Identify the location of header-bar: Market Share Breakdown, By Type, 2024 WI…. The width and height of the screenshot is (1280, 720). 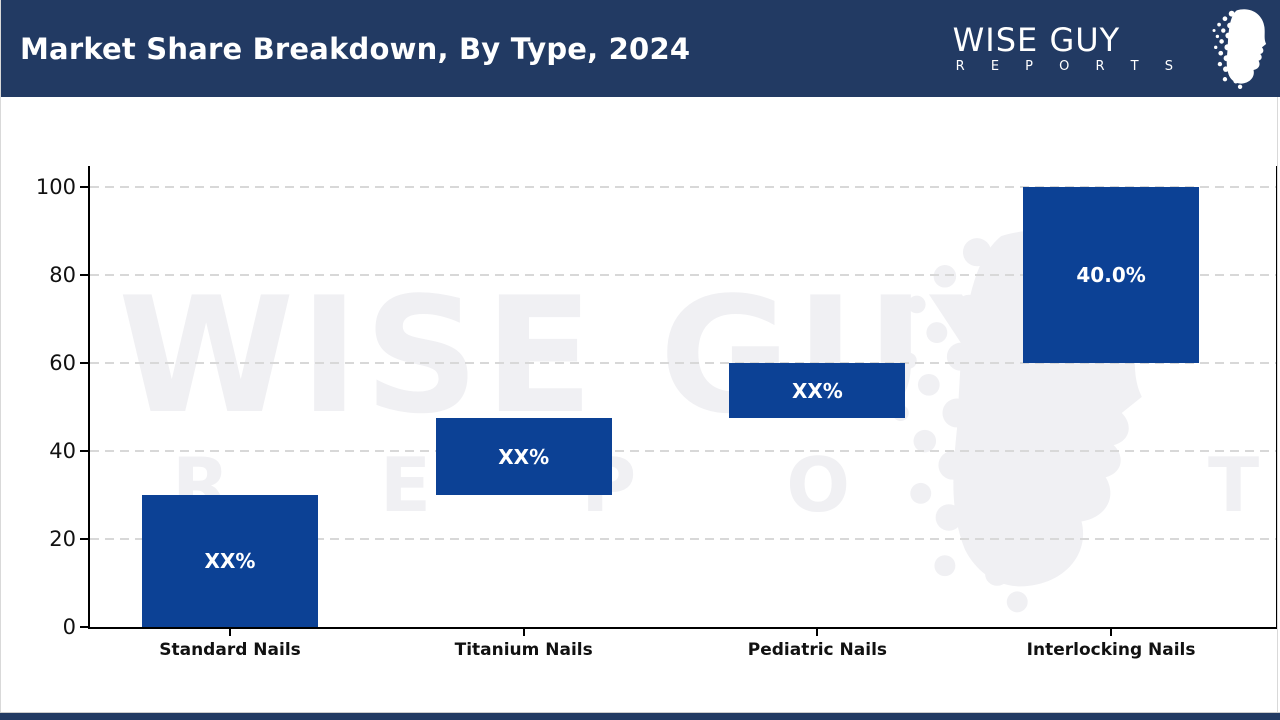
(640, 48).